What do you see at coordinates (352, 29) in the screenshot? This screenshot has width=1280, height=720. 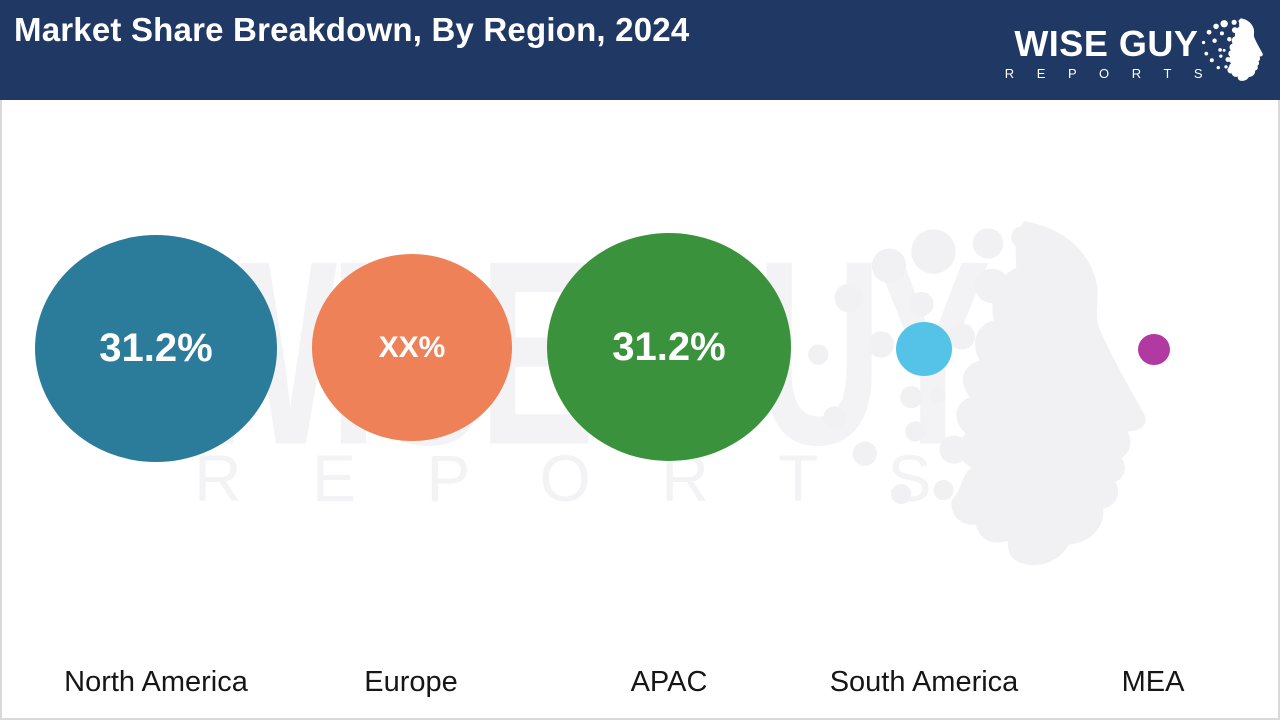 I see `page-title: Market Share Breakdown, By Region, 2024` at bounding box center [352, 29].